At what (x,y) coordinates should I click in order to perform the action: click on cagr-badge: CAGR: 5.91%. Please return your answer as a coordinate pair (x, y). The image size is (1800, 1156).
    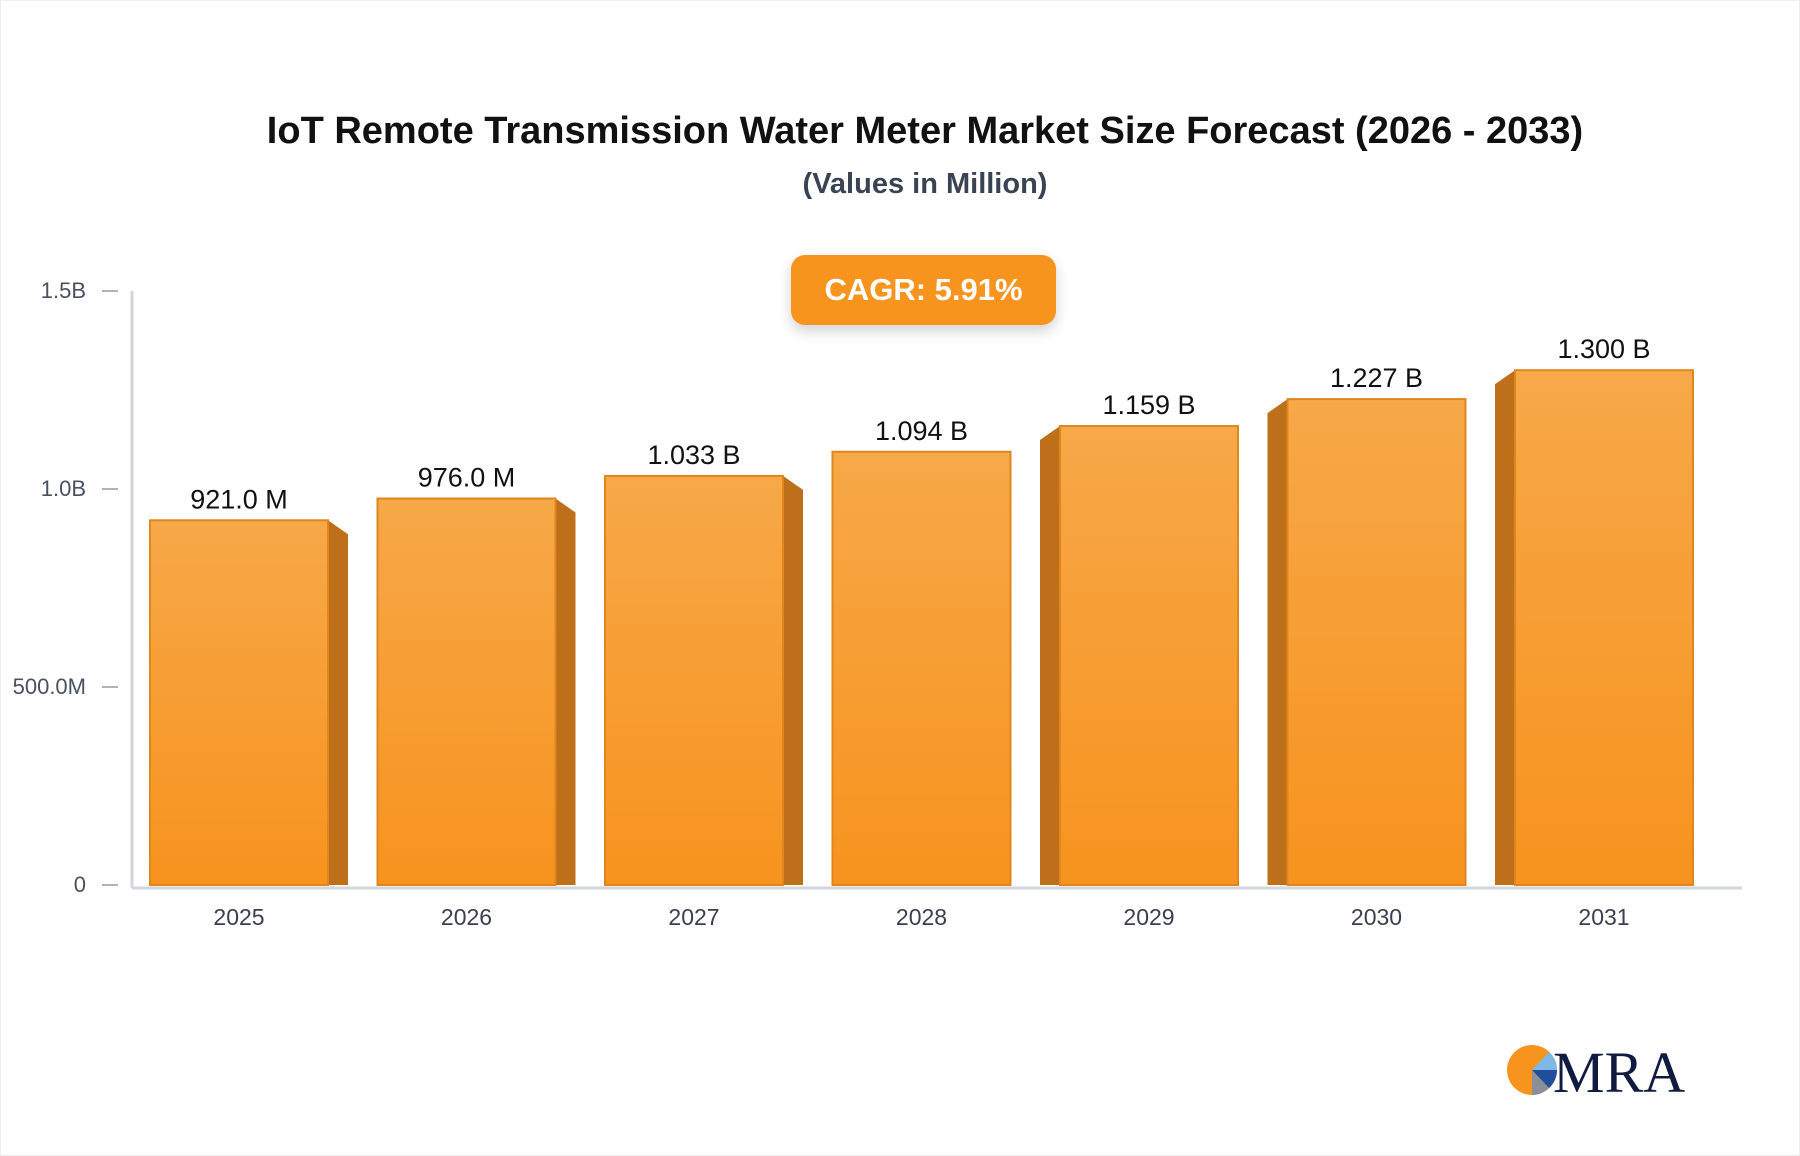
    Looking at the image, I should click on (923, 290).